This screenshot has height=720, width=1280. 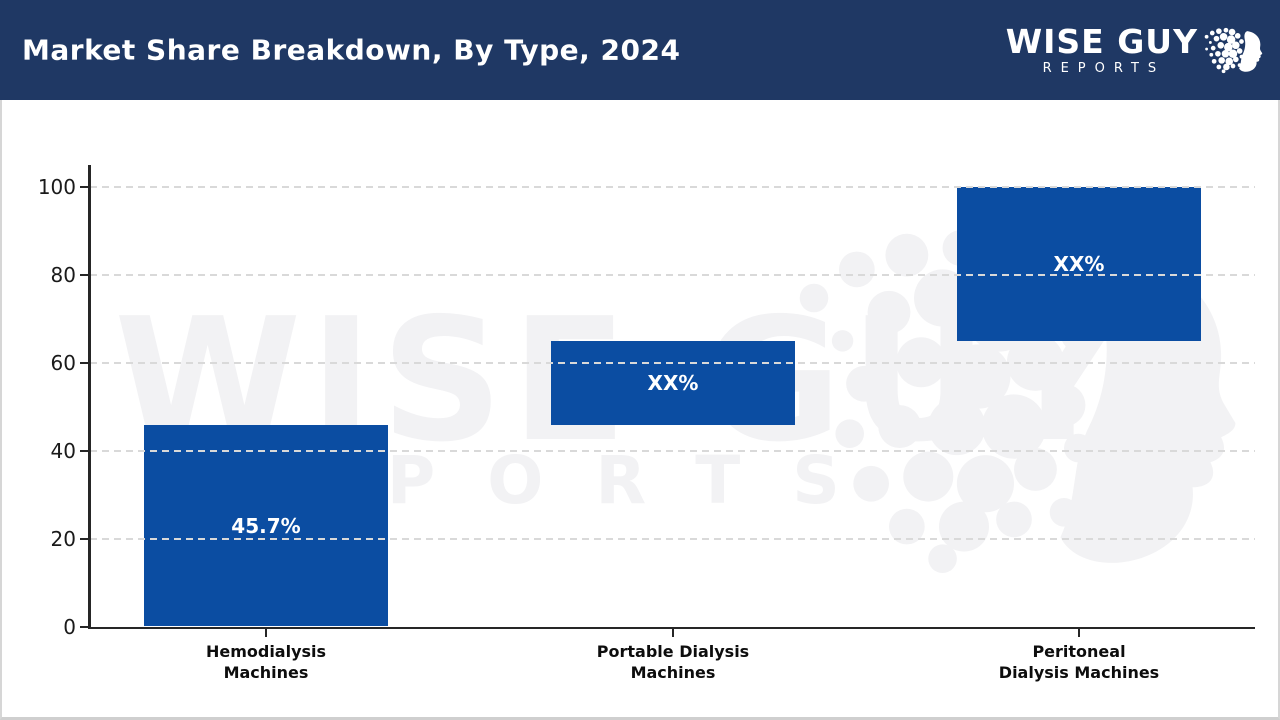 What do you see at coordinates (63, 274) in the screenshot?
I see `y-tick-label-80: 80` at bounding box center [63, 274].